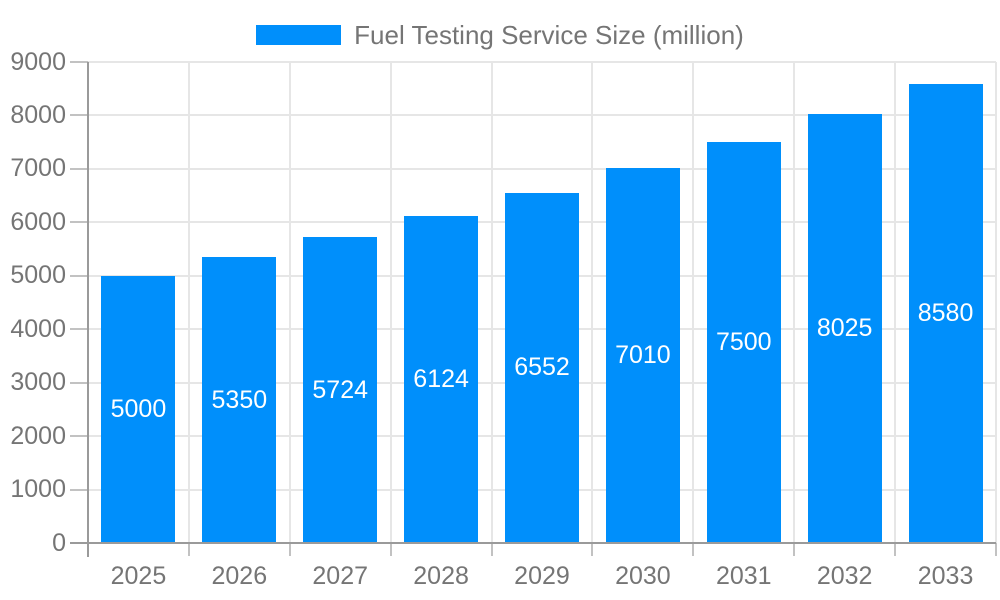 This screenshot has height=600, width=1000. I want to click on x-tick-label: 2025, so click(138, 576).